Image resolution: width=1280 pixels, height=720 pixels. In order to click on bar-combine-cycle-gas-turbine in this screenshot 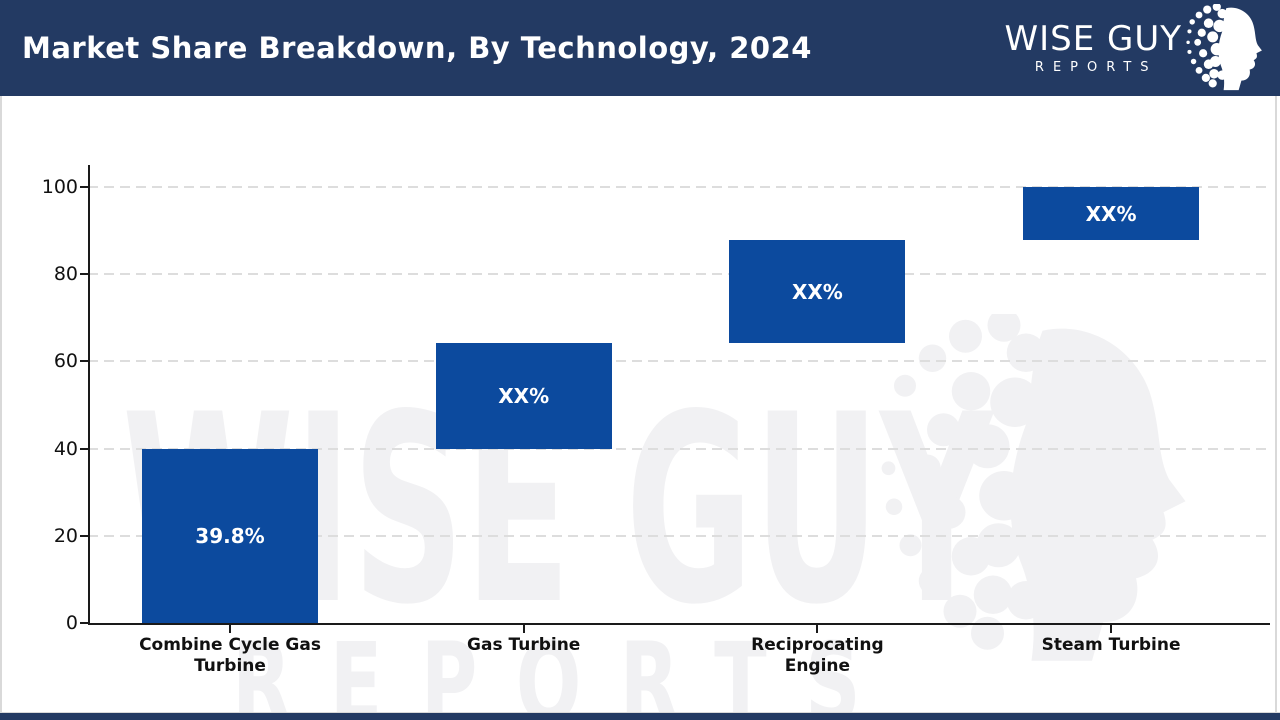, I will do `click(230, 536)`.